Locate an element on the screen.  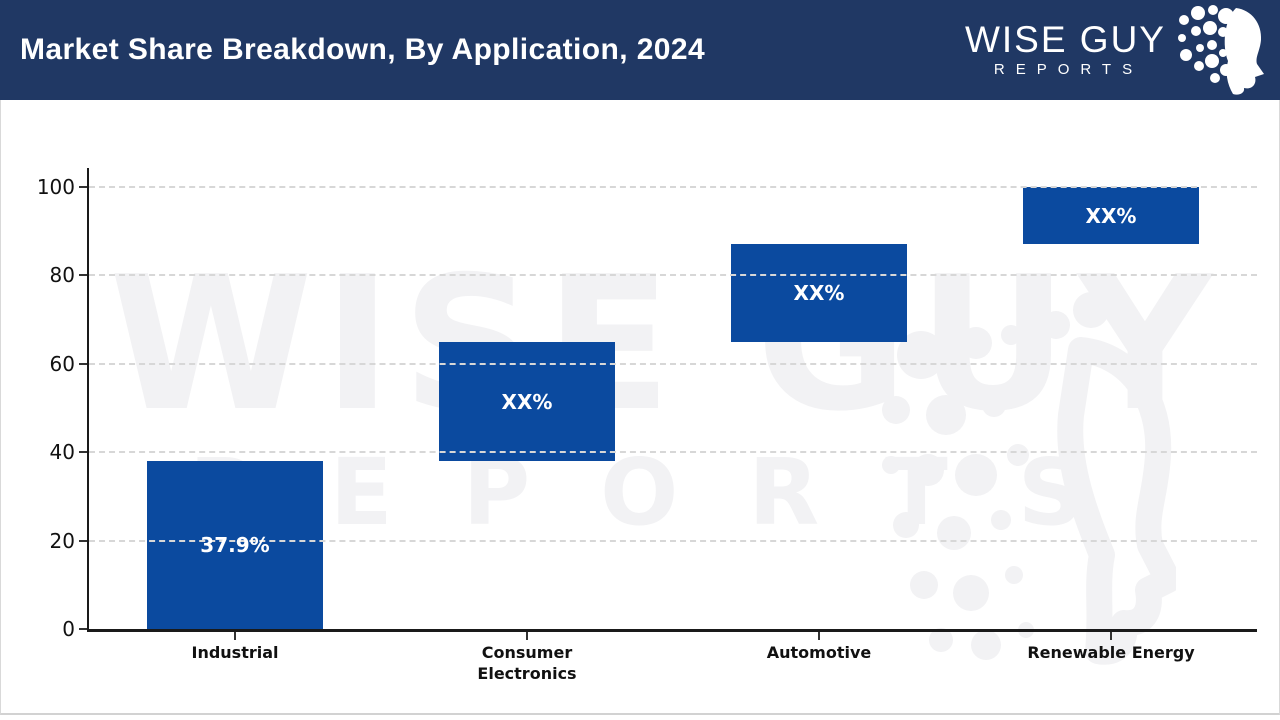
bar-renewable-energy is located at coordinates (1111, 216).